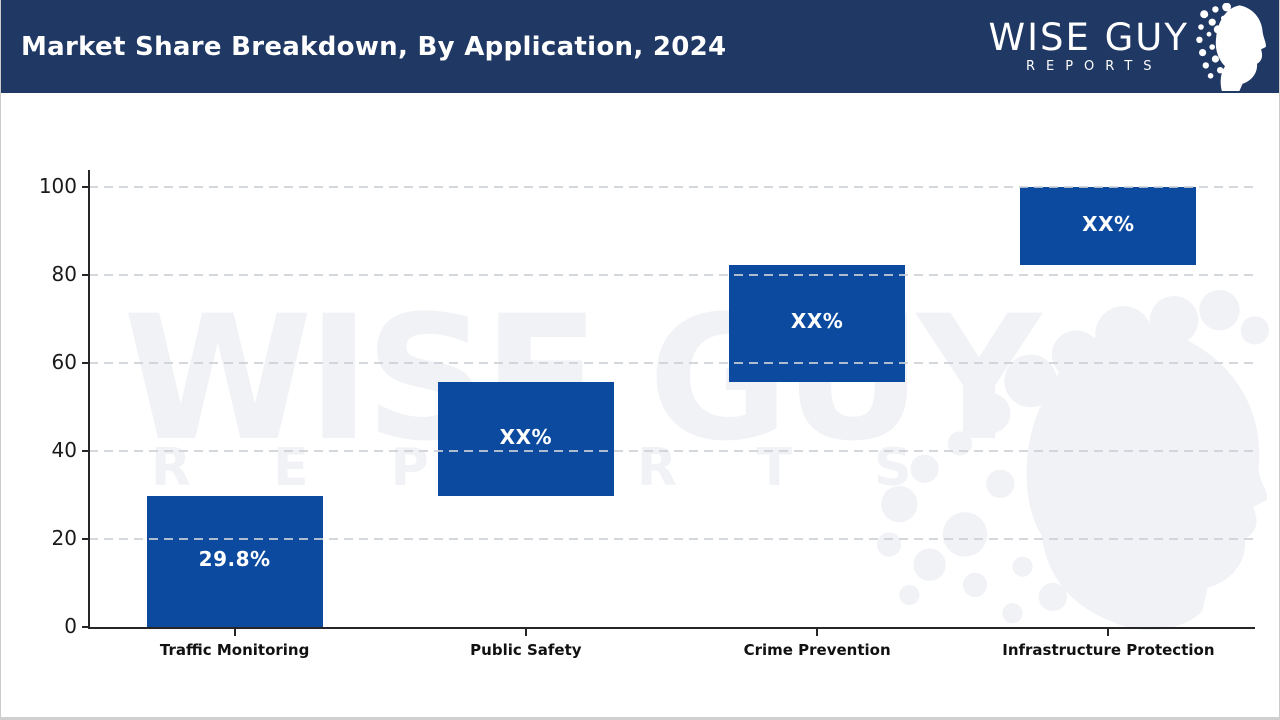 The width and height of the screenshot is (1280, 720). I want to click on bar-value-label-1: XX%, so click(526, 436).